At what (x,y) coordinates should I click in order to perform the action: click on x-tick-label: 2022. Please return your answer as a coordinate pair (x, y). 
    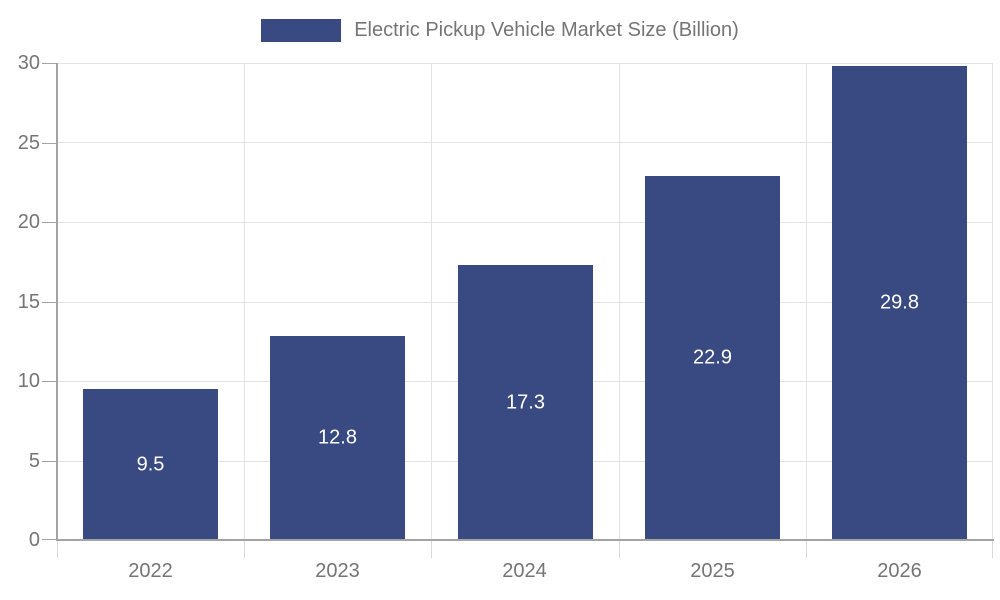
    Looking at the image, I should click on (150, 571).